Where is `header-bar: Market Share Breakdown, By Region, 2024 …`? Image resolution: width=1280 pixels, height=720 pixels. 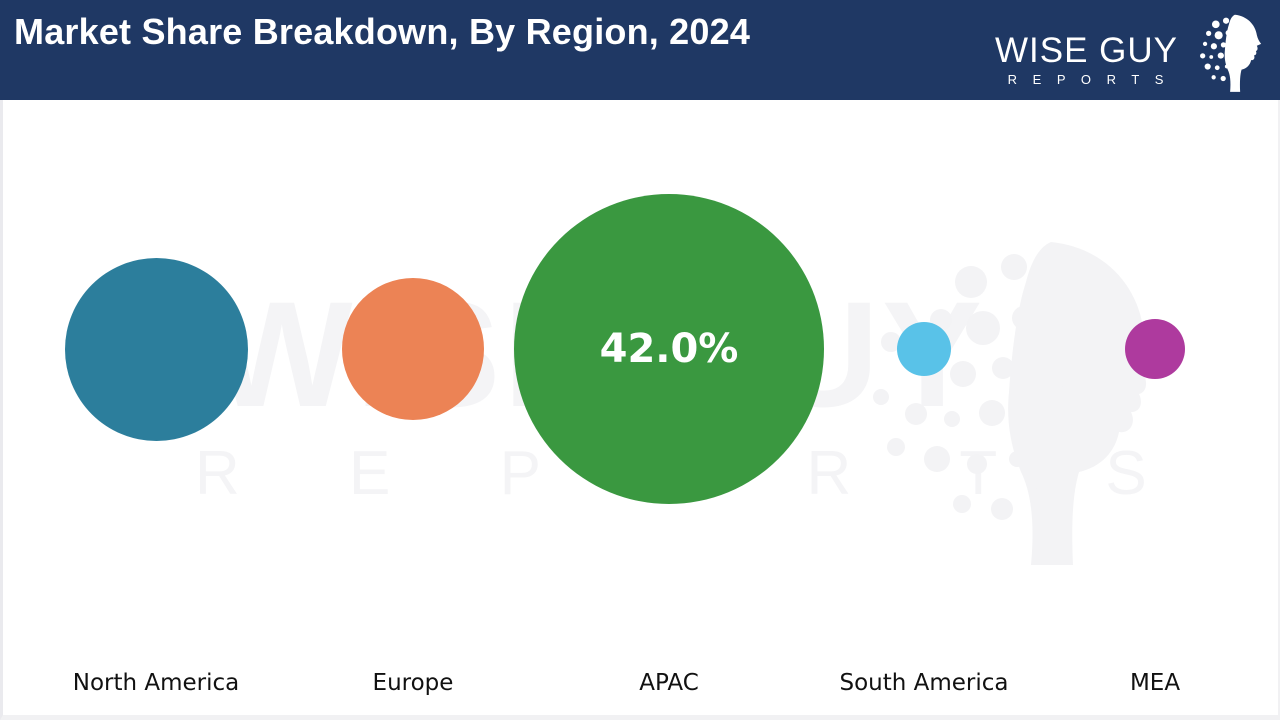
header-bar: Market Share Breakdown, By Region, 2024 … is located at coordinates (640, 50).